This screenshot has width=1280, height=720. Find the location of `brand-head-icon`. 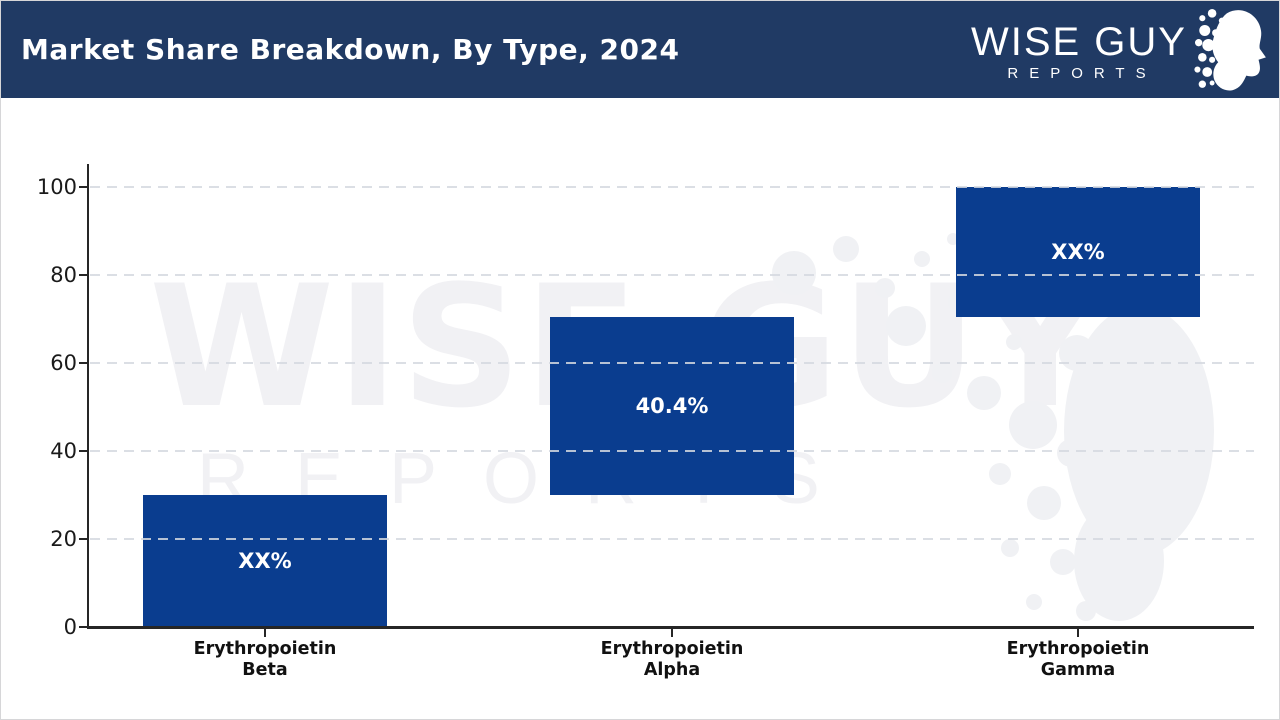

brand-head-icon is located at coordinates (1230, 49).